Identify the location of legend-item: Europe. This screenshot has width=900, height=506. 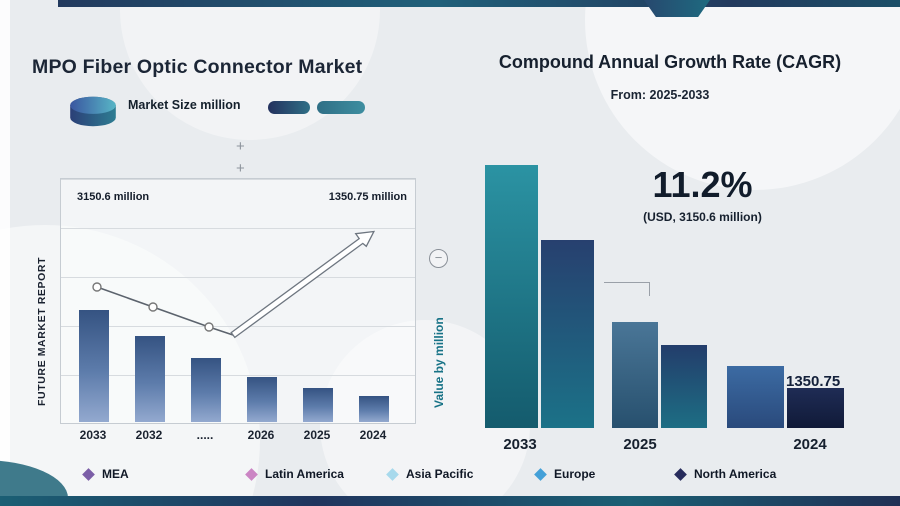
(565, 474).